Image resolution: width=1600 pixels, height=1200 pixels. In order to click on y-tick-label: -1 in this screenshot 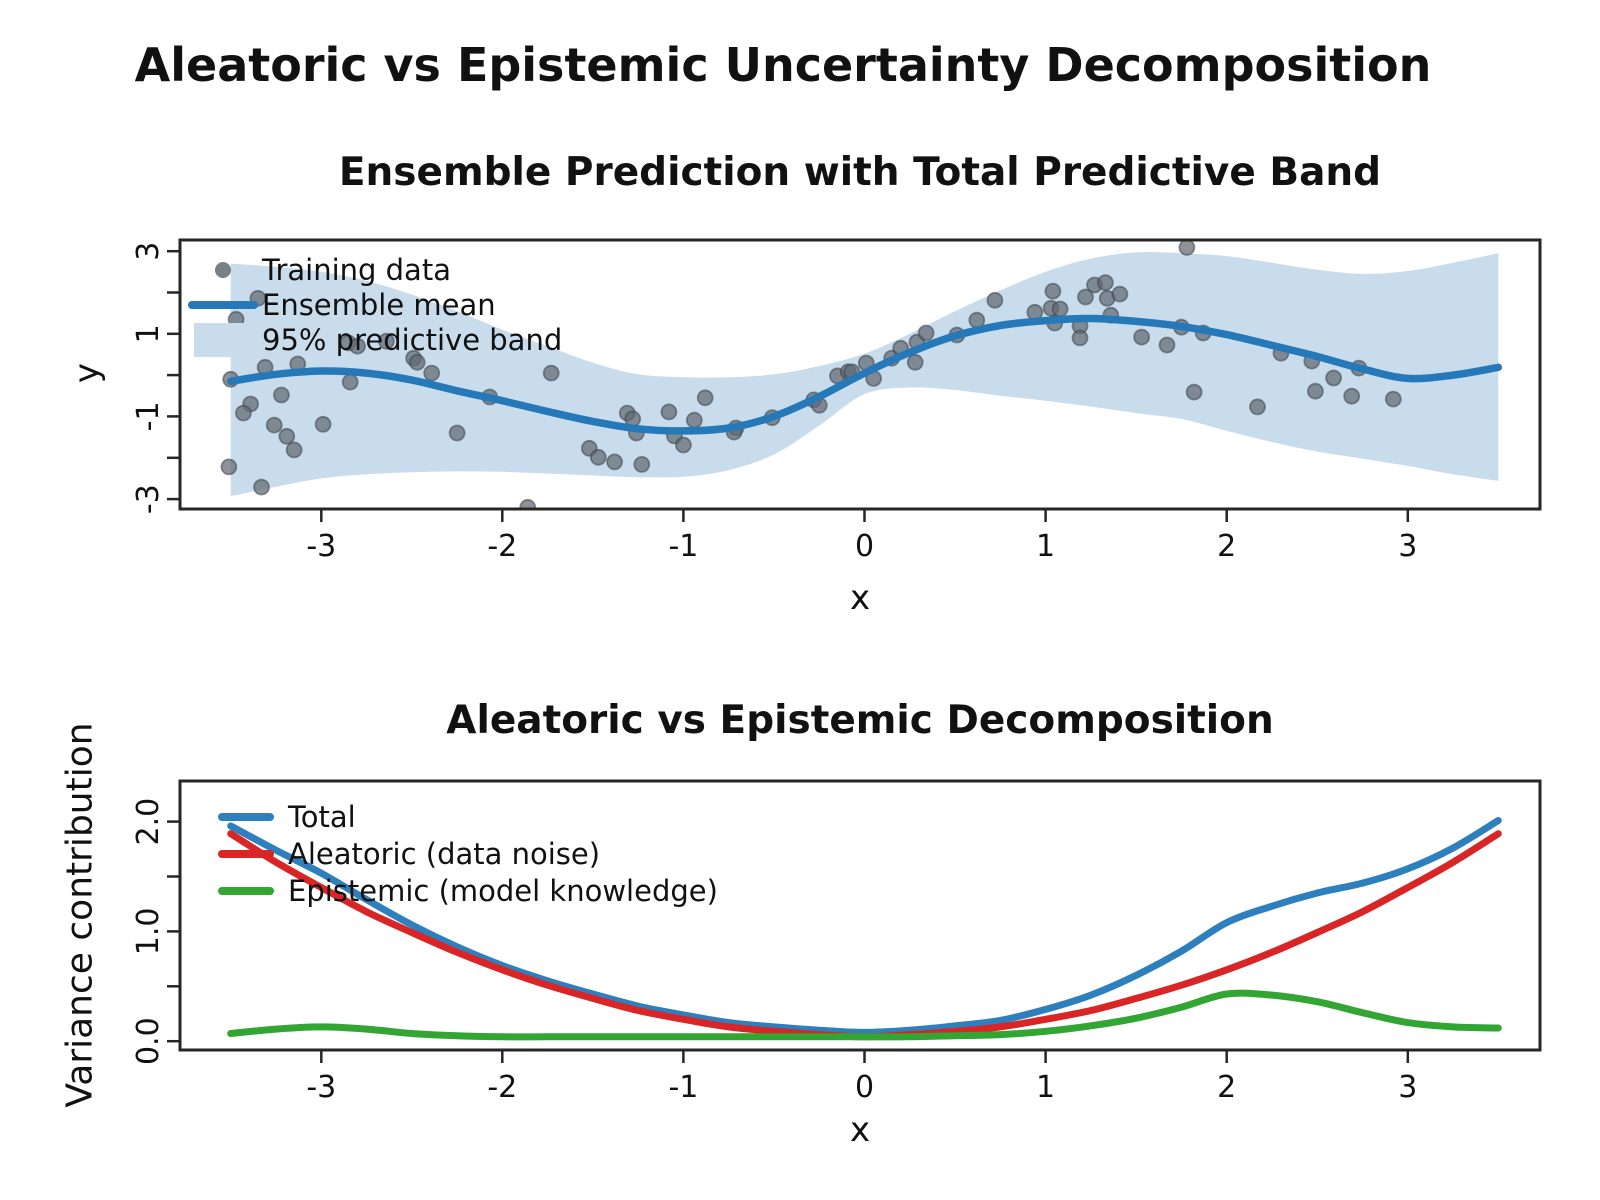, I will do `click(148, 416)`.